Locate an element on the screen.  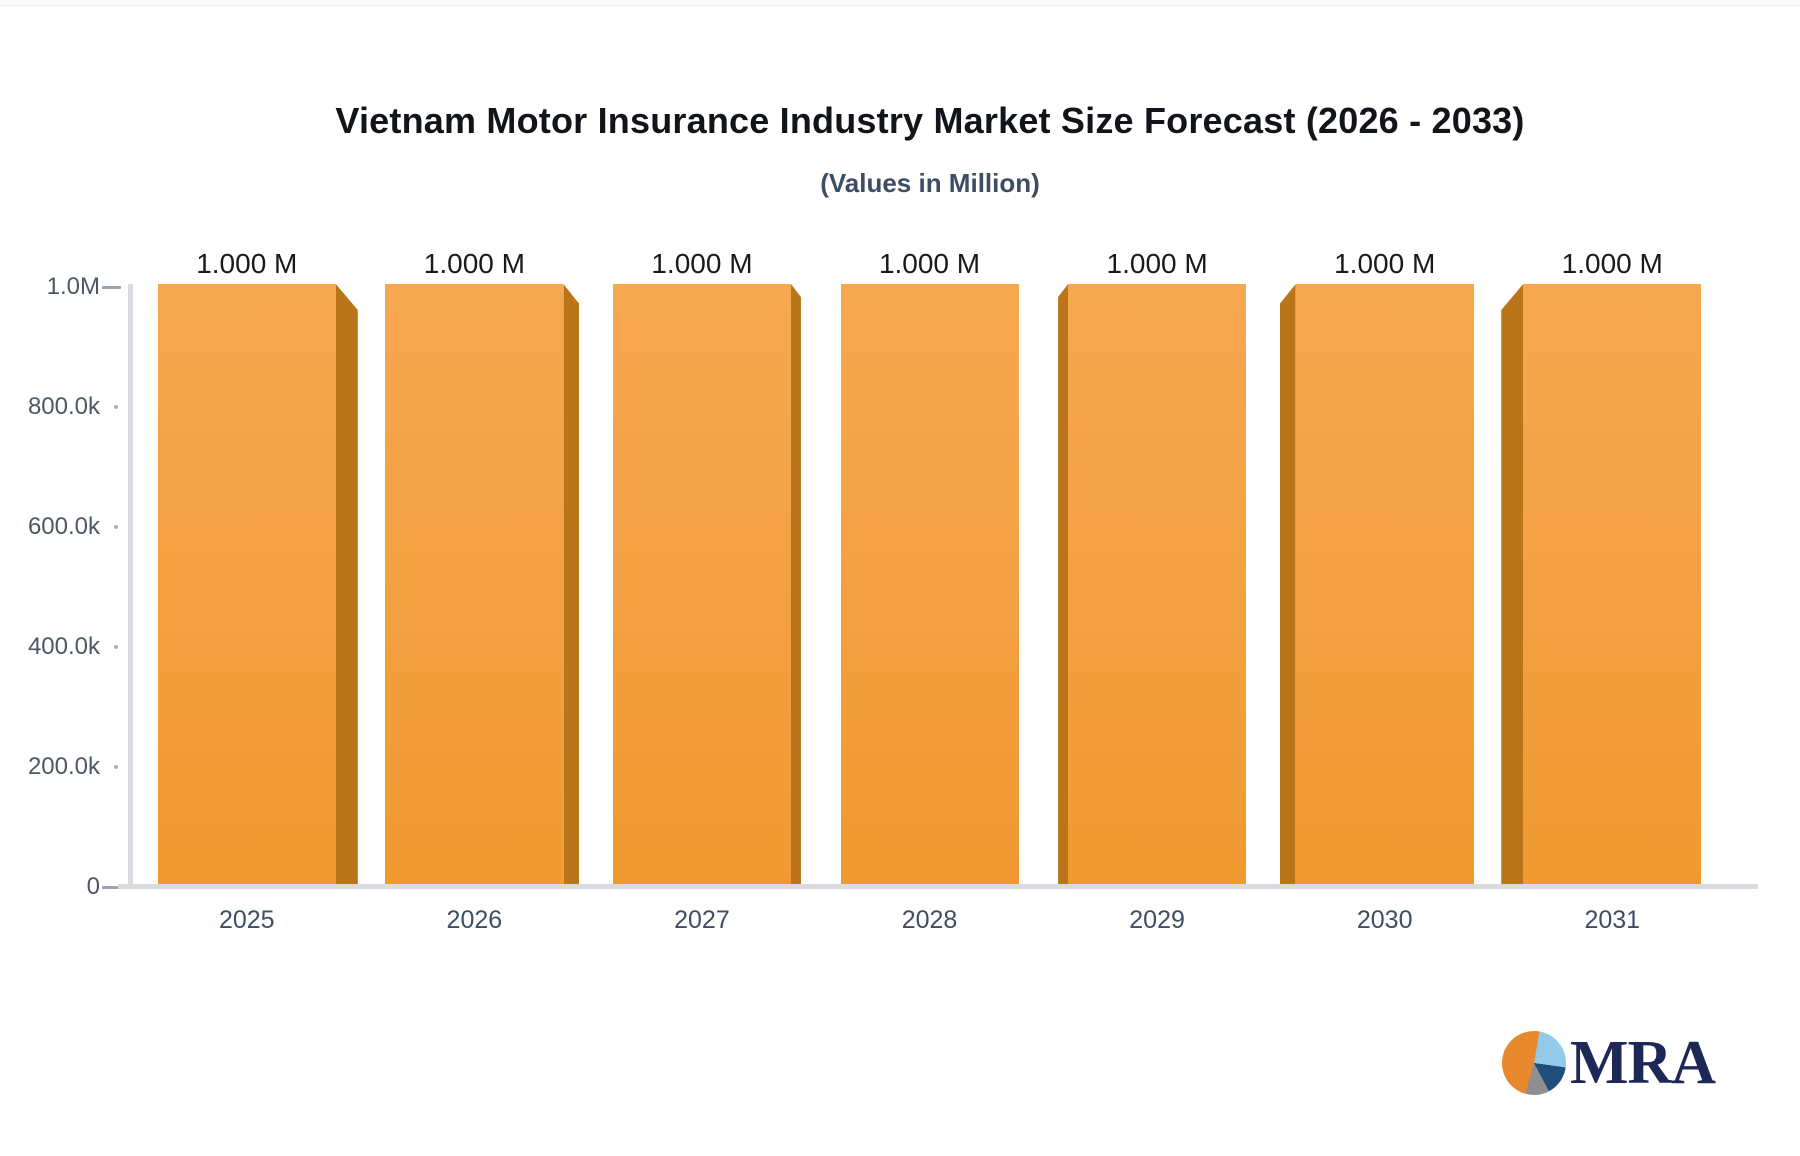
bar-2026 is located at coordinates (482, 585).